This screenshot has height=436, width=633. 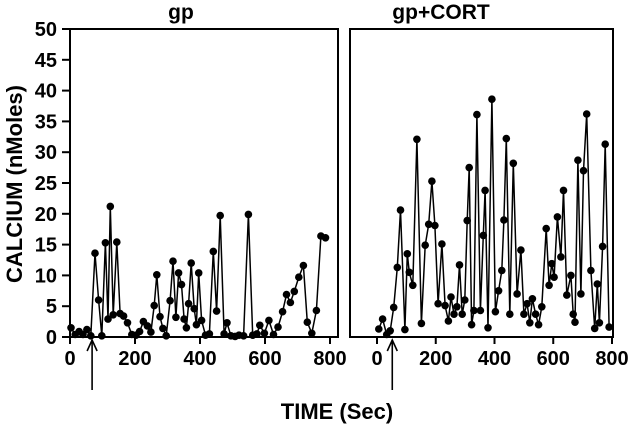 What do you see at coordinates (376, 359) in the screenshot?
I see `x-tick-label: 0` at bounding box center [376, 359].